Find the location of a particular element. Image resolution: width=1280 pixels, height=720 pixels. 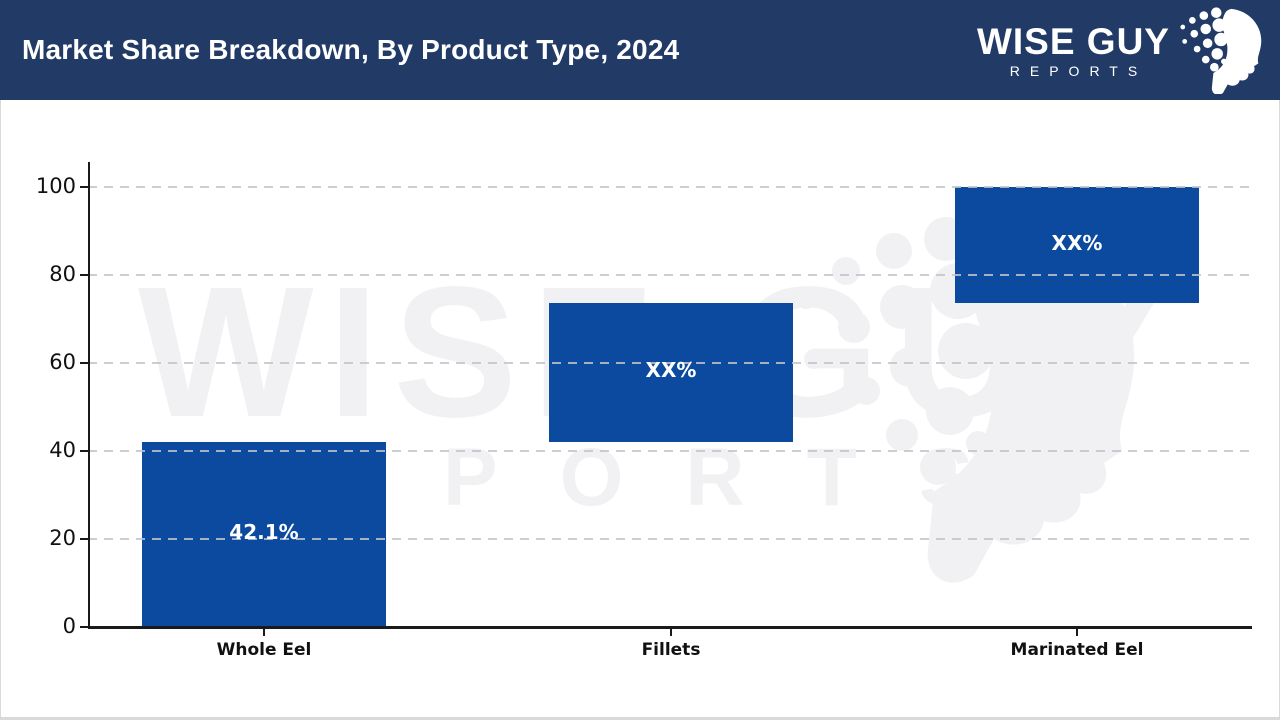

y-tick-label-20: 20 is located at coordinates (62, 538).